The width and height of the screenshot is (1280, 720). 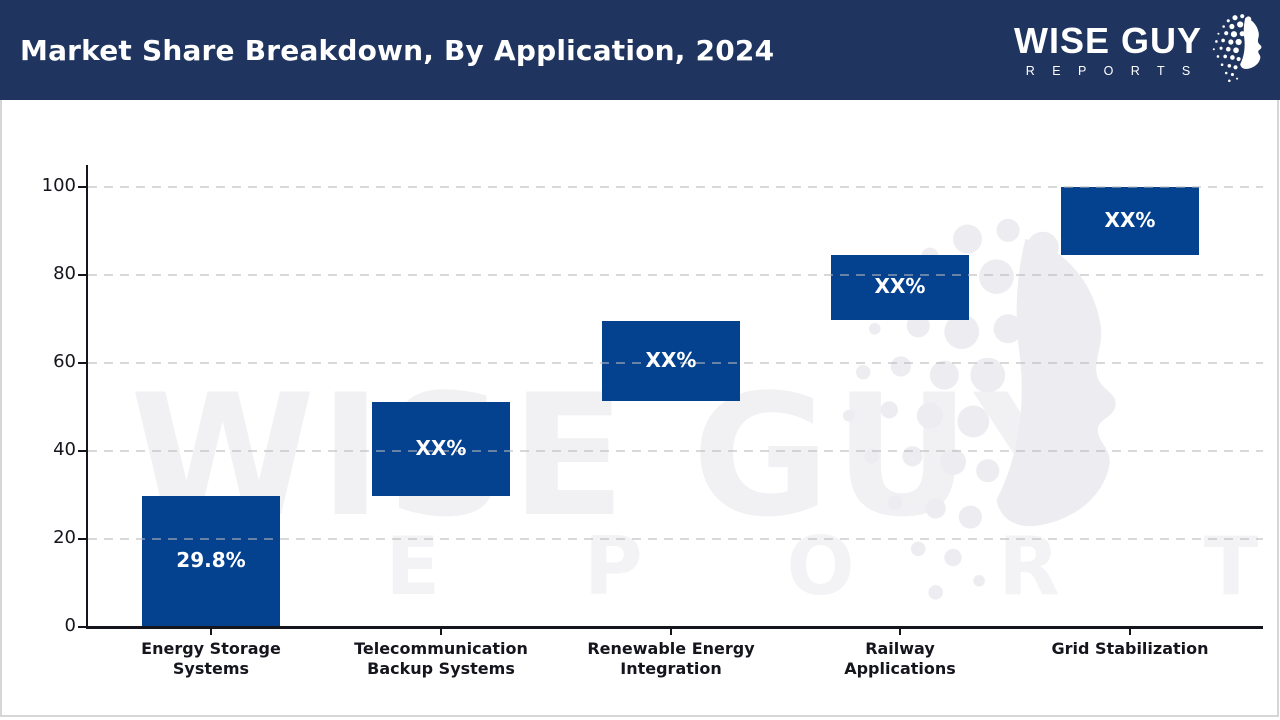 I want to click on bar-energy-storage-systems, so click(x=211, y=561).